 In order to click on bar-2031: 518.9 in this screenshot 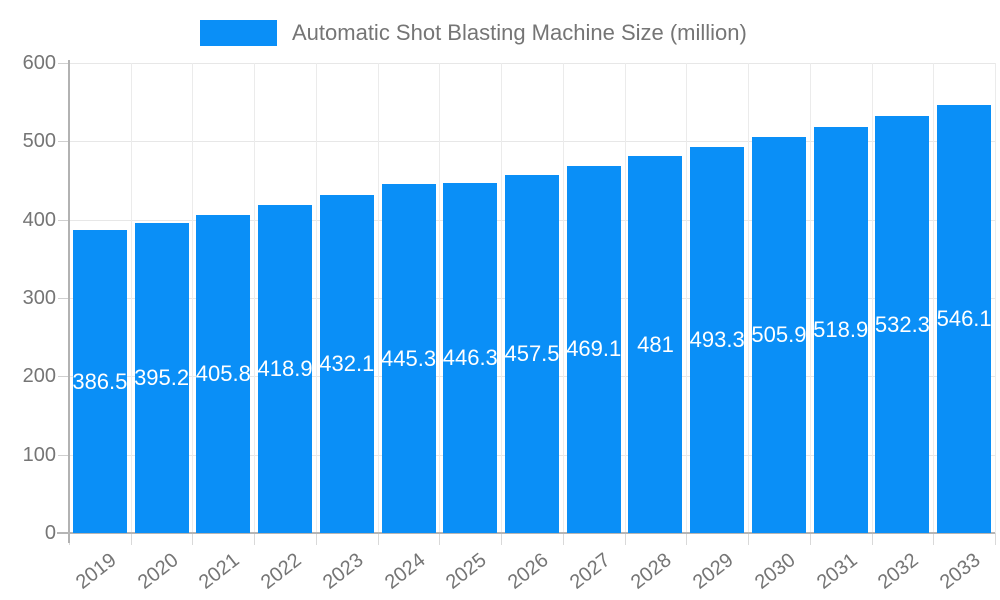, I will do `click(840, 329)`.